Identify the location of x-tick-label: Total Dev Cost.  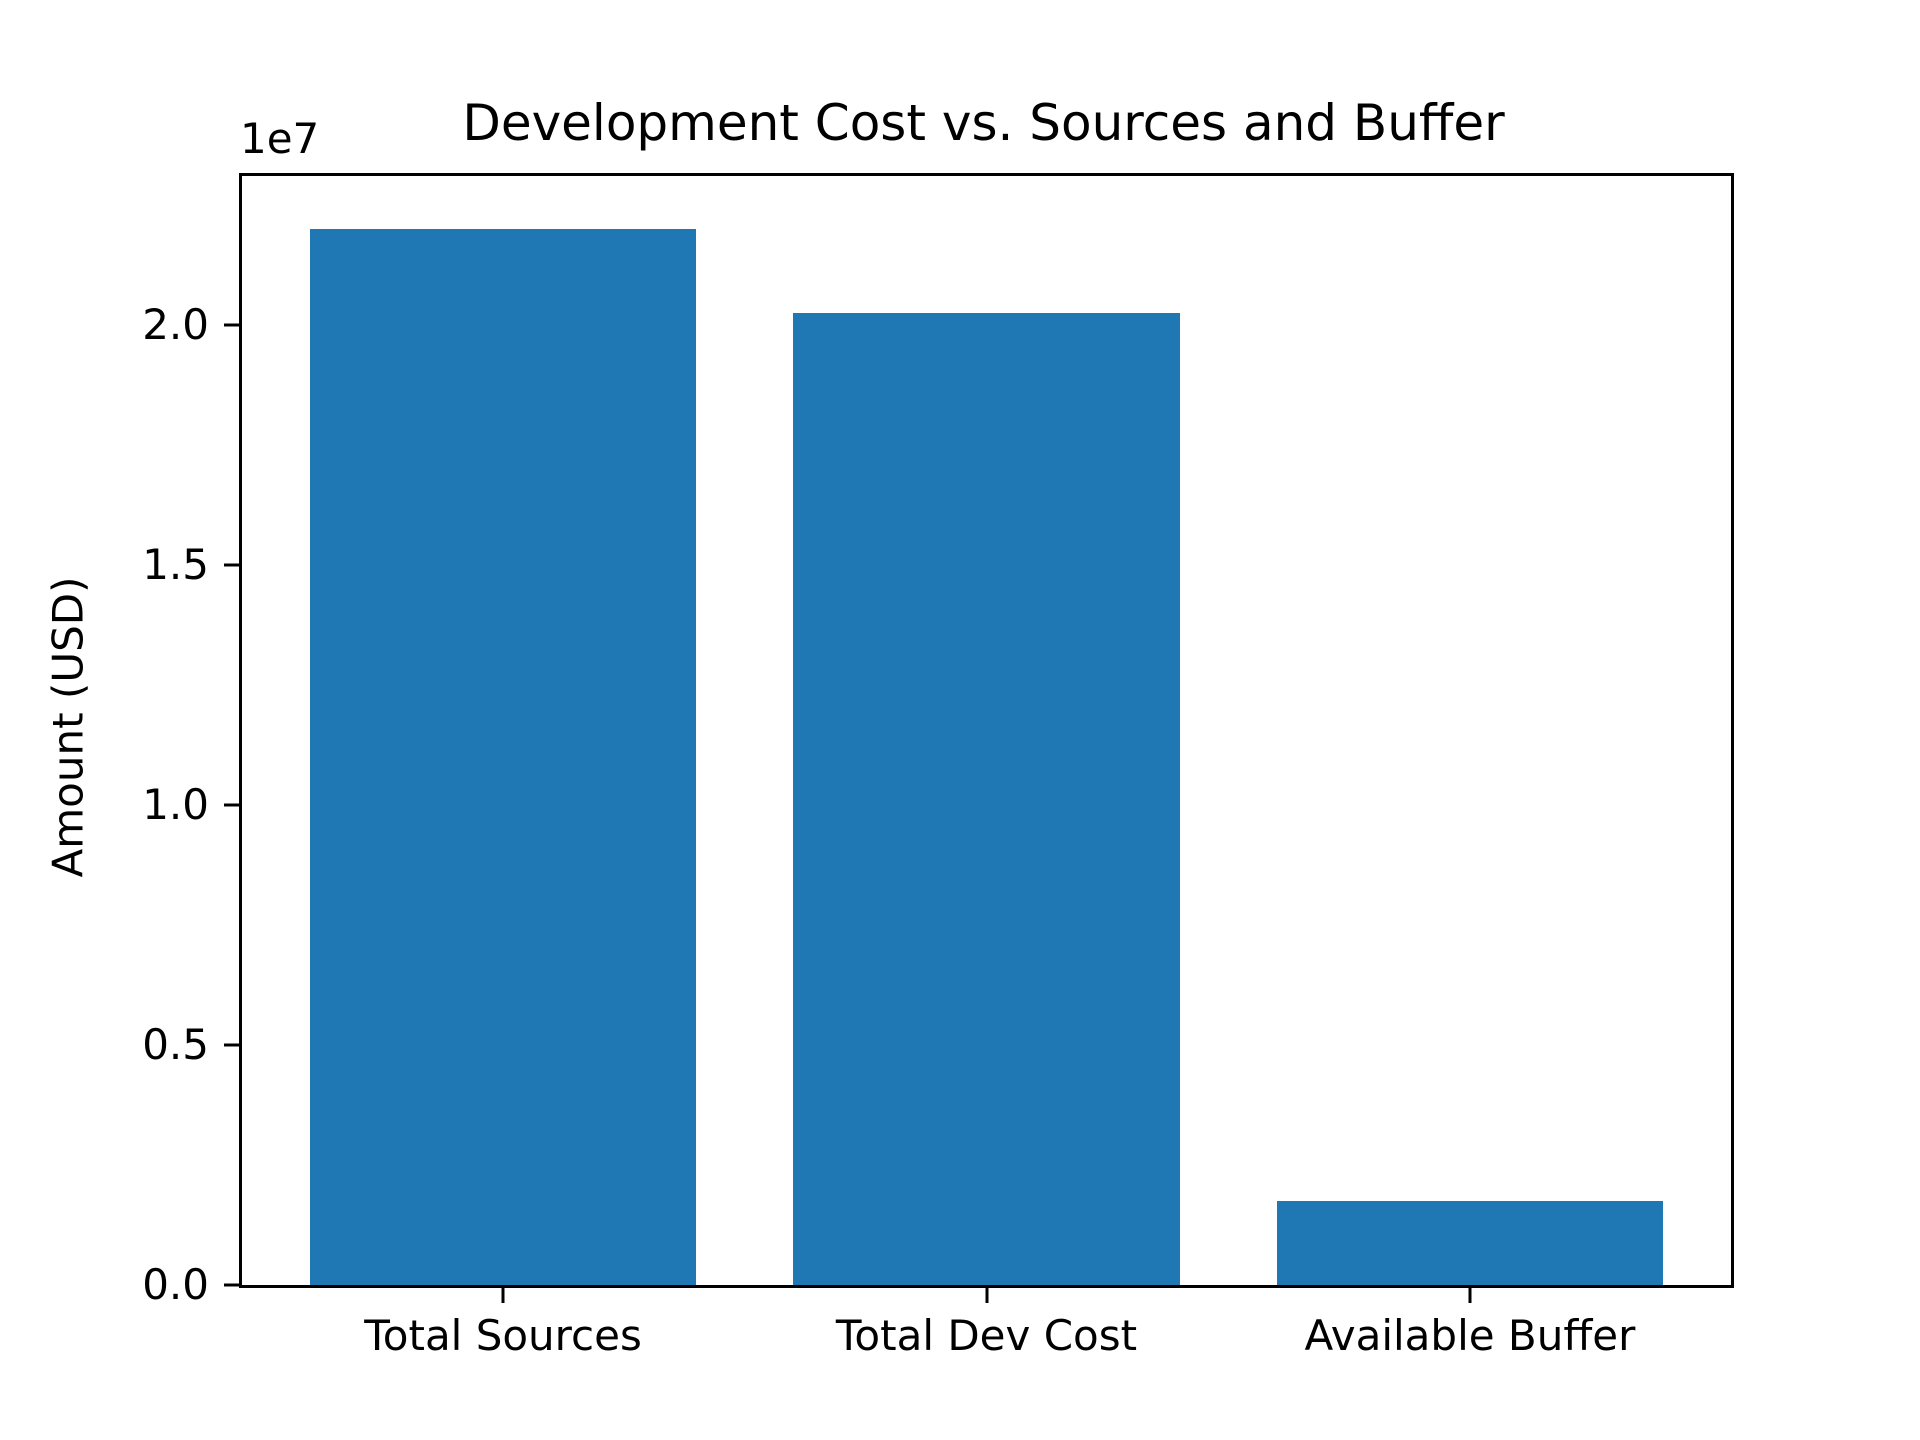
(986, 1335).